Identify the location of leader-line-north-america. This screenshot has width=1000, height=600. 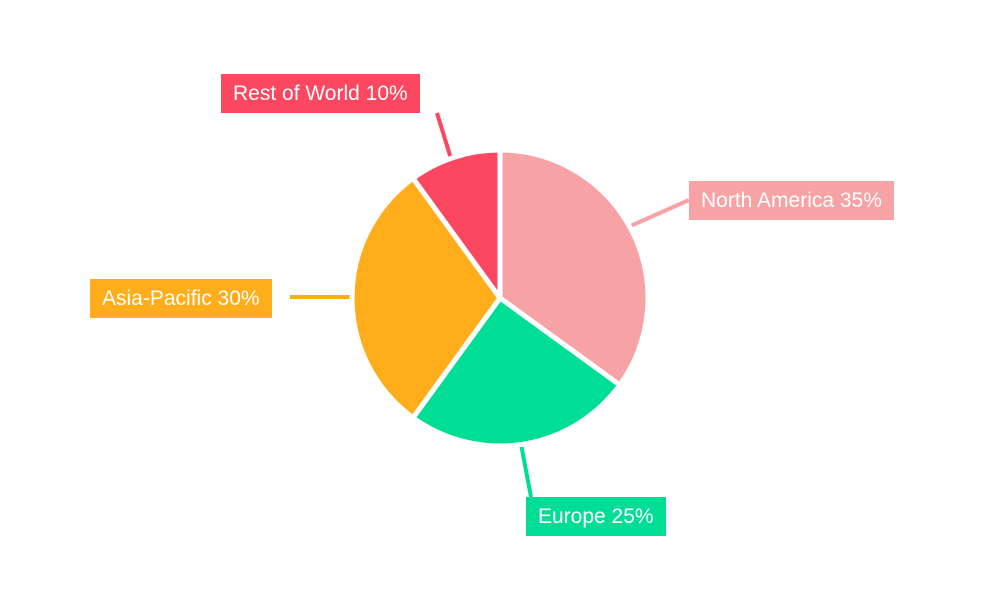
(657, 214).